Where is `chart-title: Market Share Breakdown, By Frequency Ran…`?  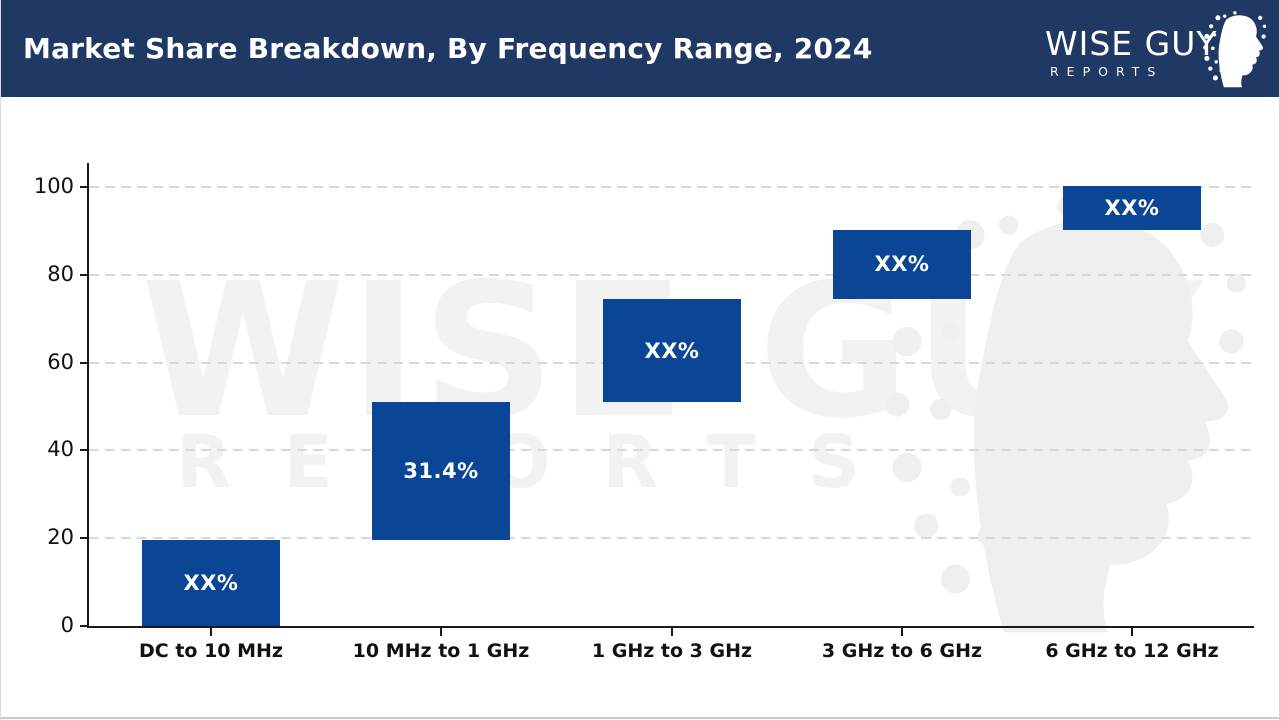
chart-title: Market Share Breakdown, By Frequency Ran… is located at coordinates (448, 48).